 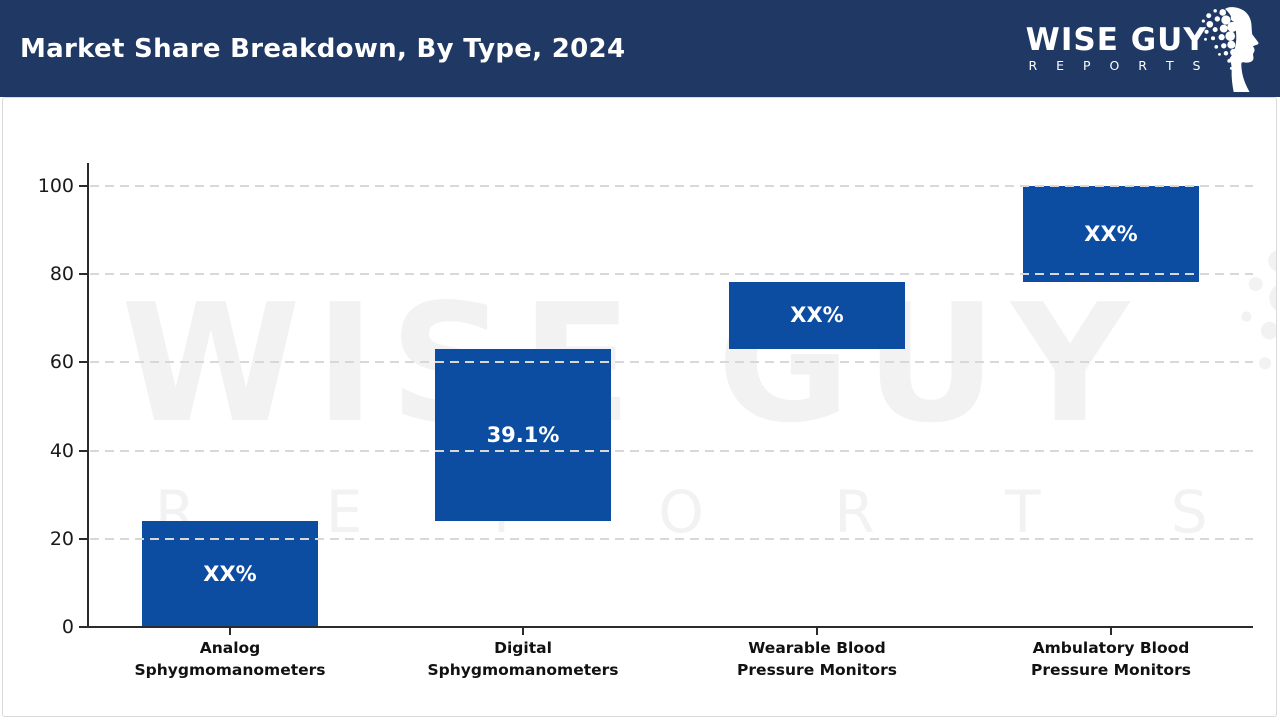 I want to click on x-category-label: Digital Sphygmomanometers, so click(x=523, y=659).